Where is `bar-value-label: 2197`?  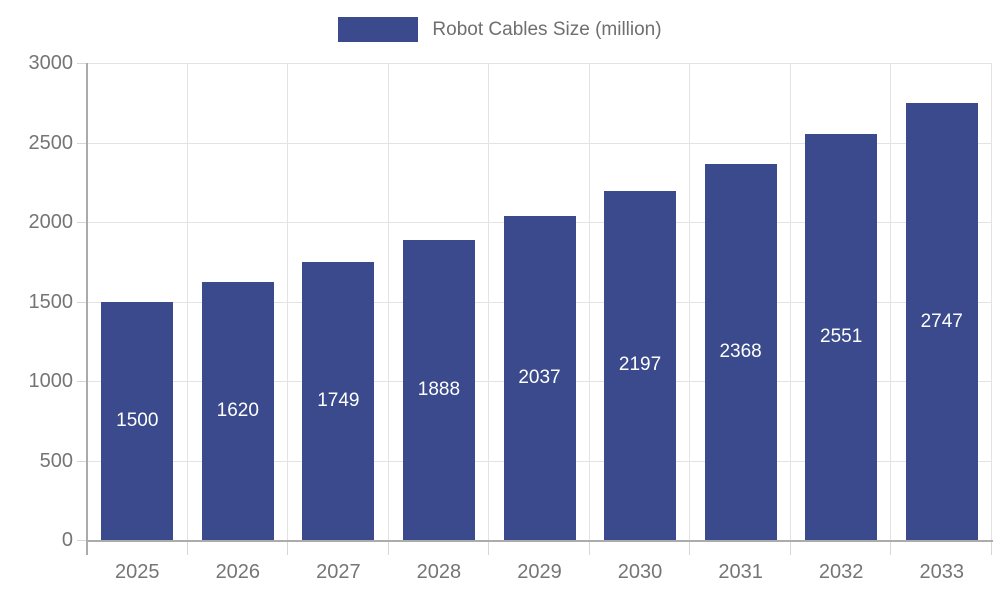
bar-value-label: 2197 is located at coordinates (640, 365).